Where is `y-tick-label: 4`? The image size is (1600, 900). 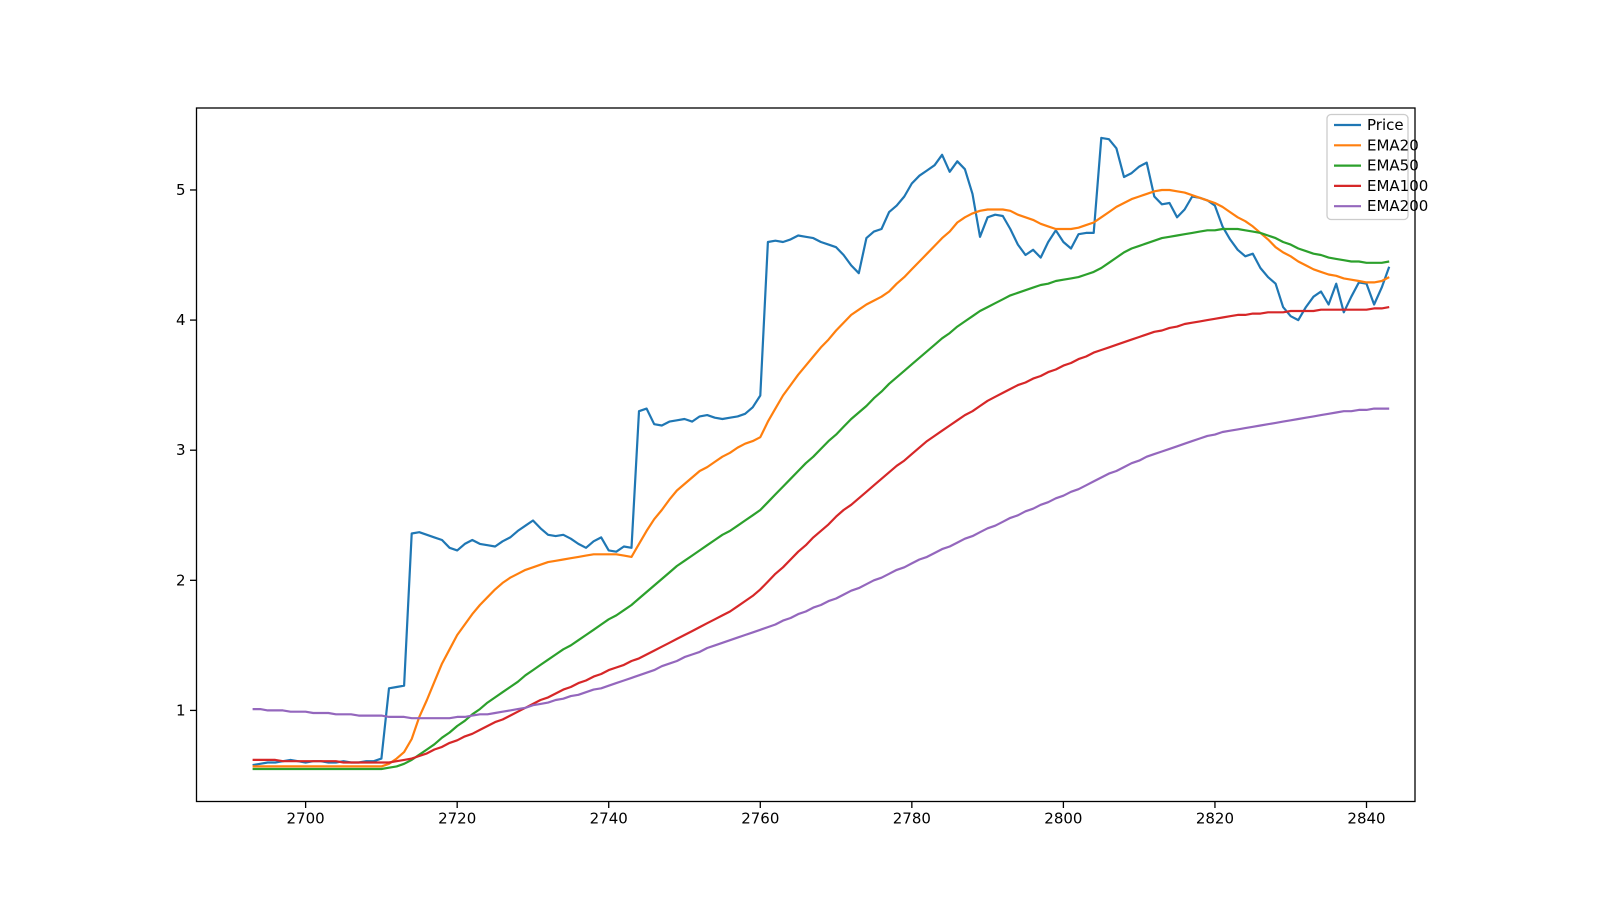
y-tick-label: 4 is located at coordinates (181, 320).